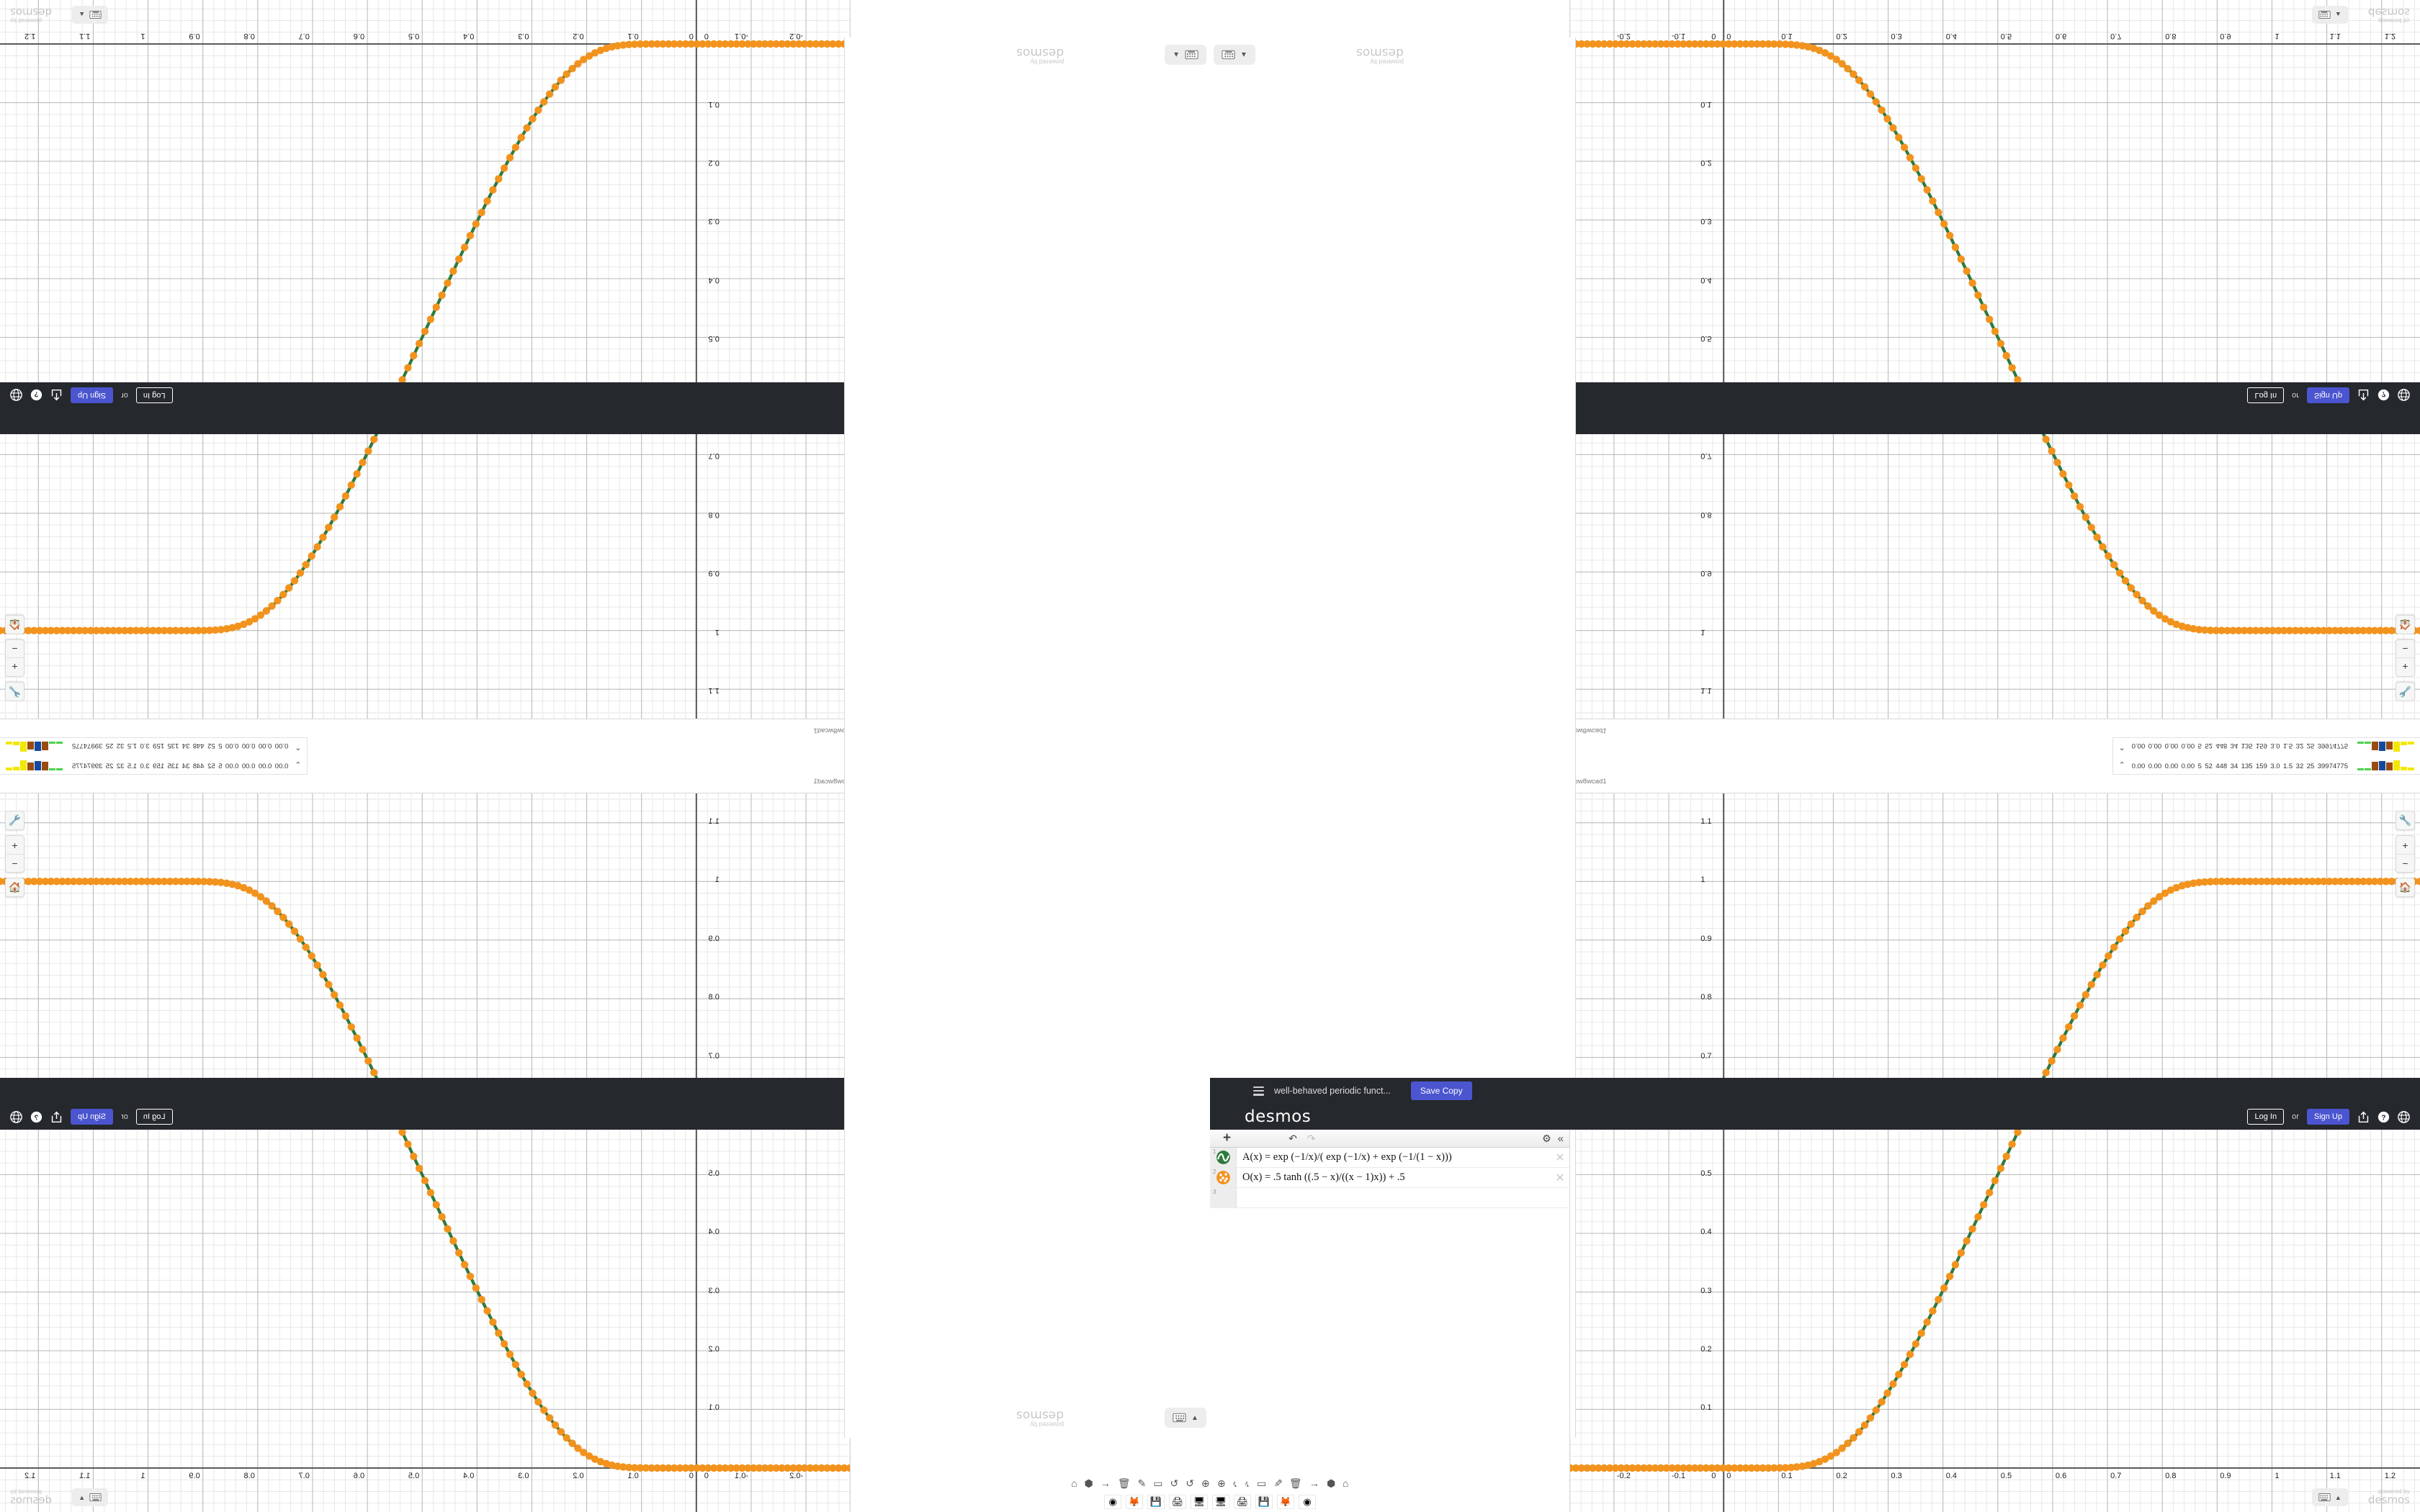 The image size is (2420, 1512). What do you see at coordinates (1560, 1197) in the screenshot?
I see `close-icon` at bounding box center [1560, 1197].